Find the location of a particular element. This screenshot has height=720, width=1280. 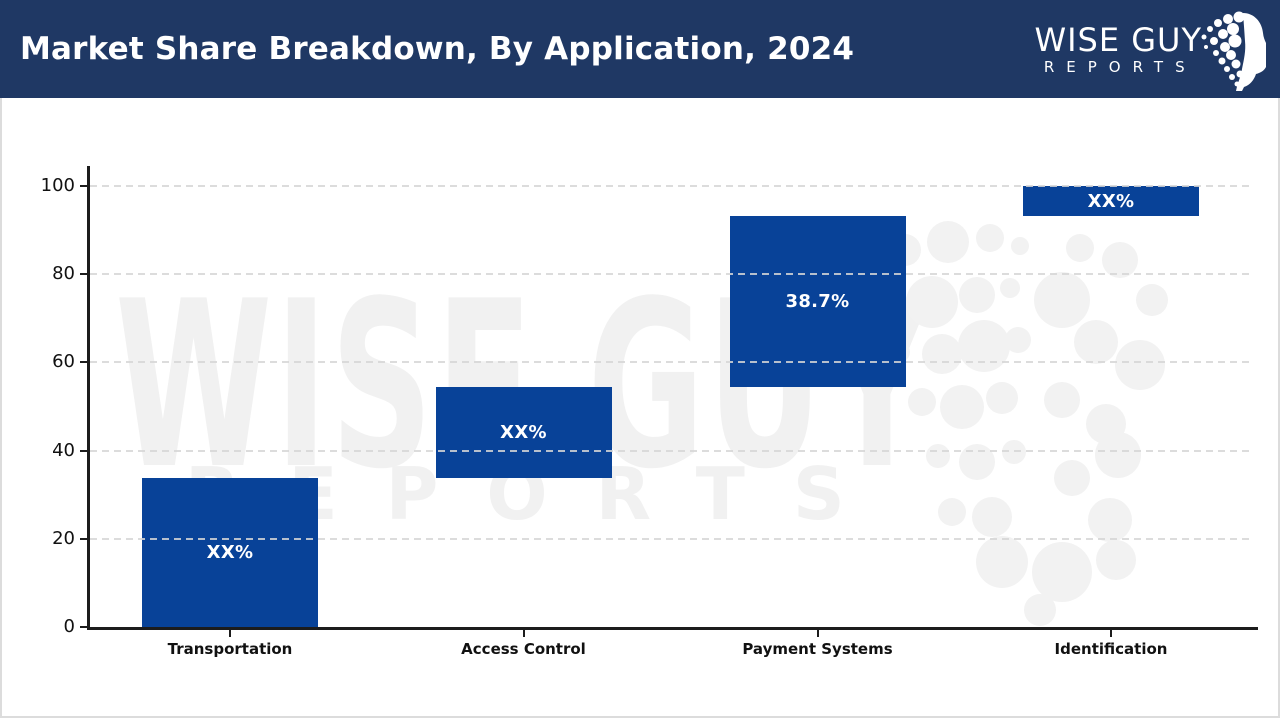

y-axis-spine is located at coordinates (88, 397).